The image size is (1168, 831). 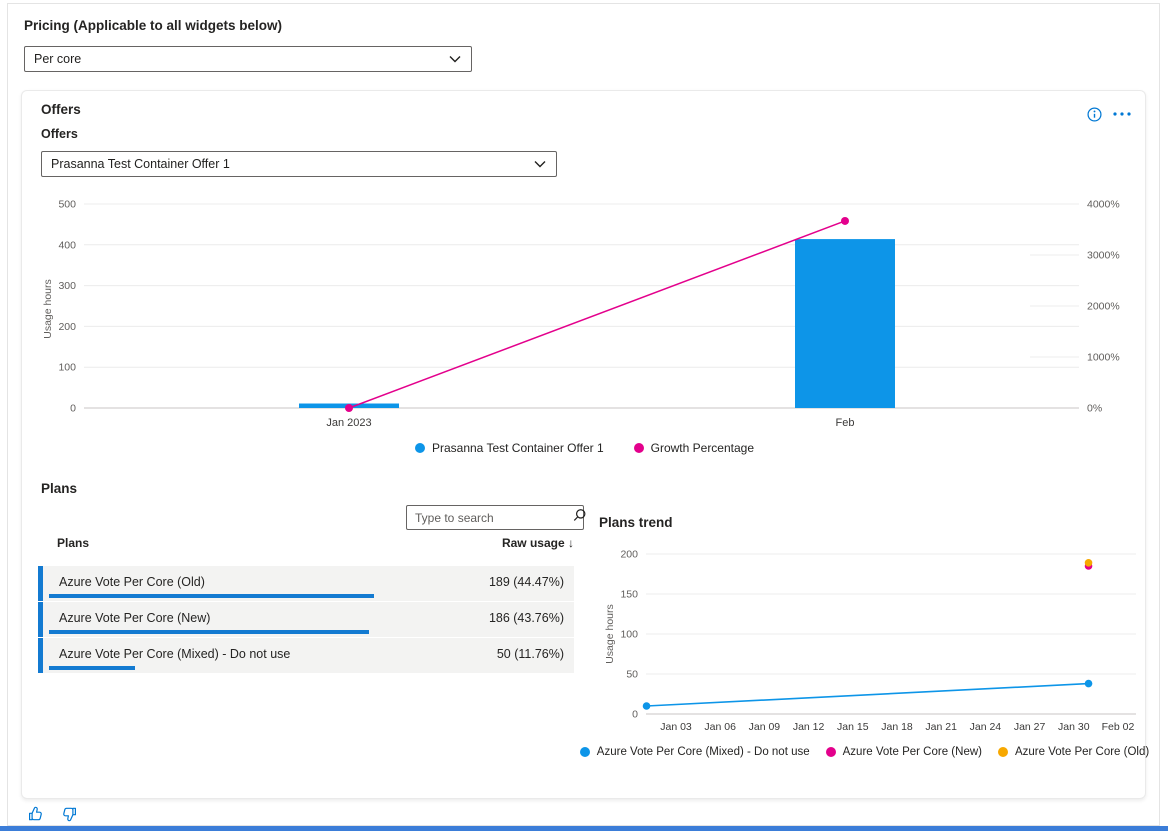 I want to click on x-axis-tick: Jan 2023, so click(x=348, y=423).